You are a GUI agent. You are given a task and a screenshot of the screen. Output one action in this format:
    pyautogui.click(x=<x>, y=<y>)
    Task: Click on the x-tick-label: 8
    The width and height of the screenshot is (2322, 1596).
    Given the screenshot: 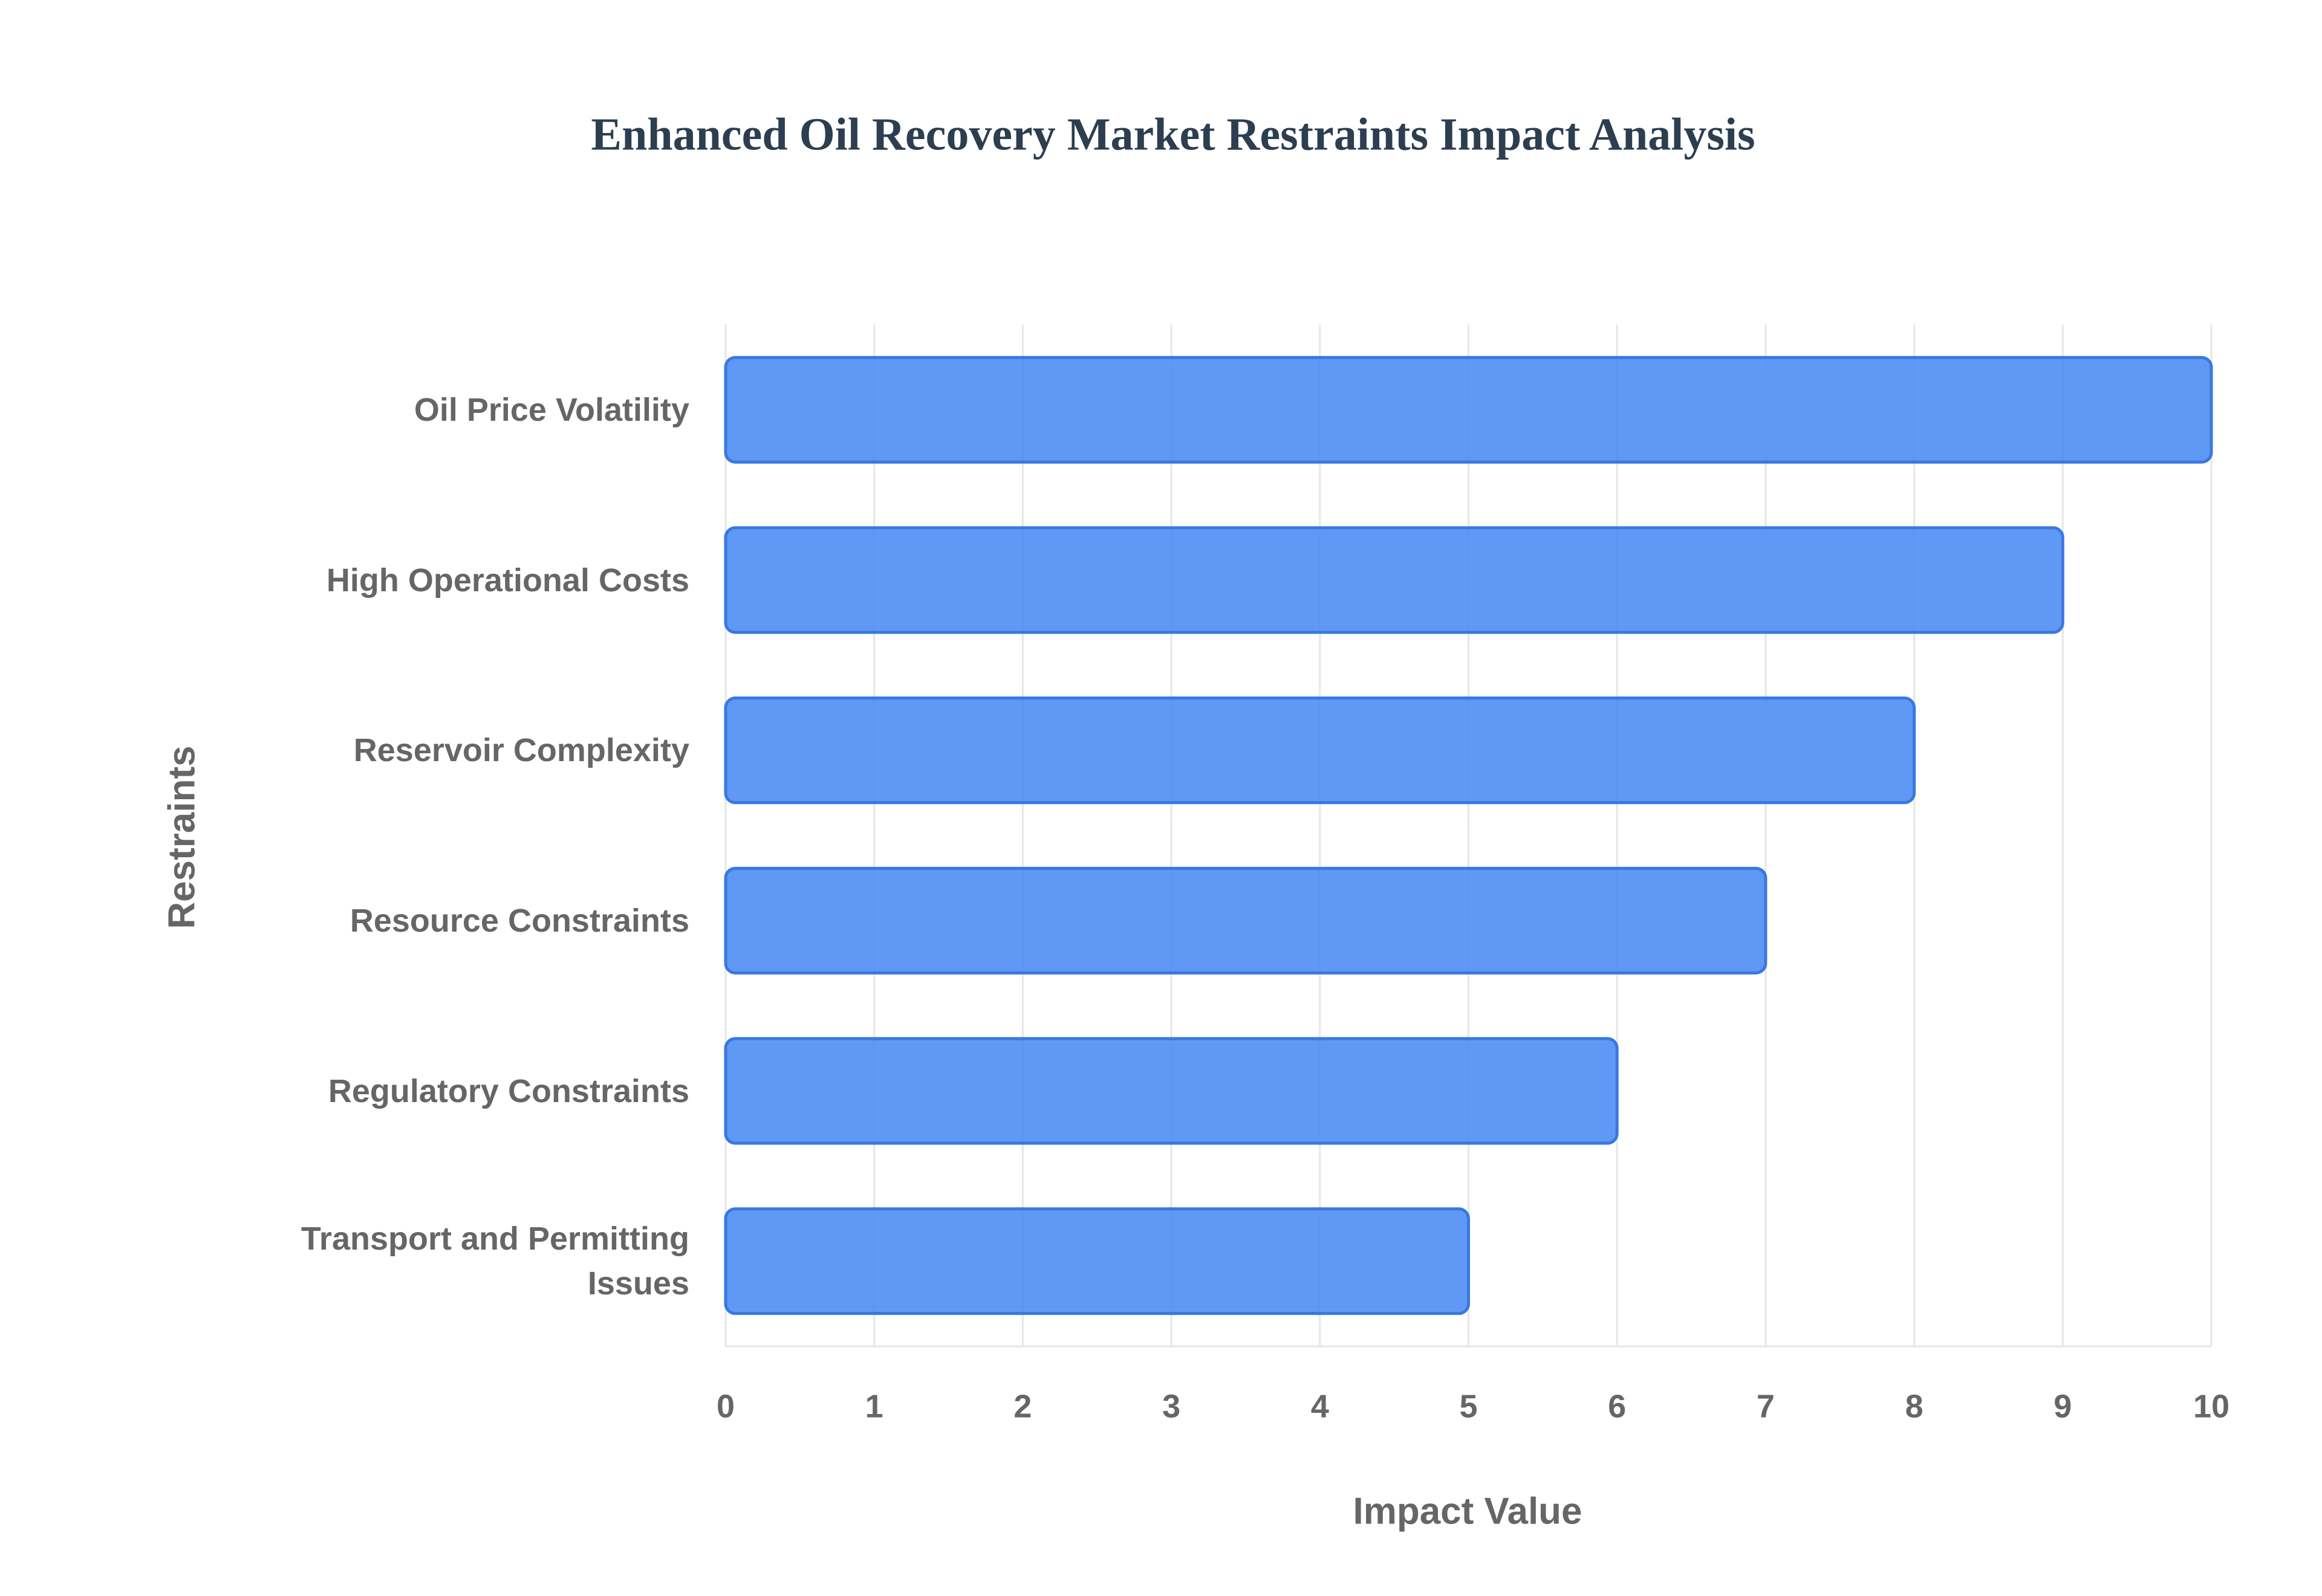 What is the action you would take?
    pyautogui.click(x=1915, y=1406)
    